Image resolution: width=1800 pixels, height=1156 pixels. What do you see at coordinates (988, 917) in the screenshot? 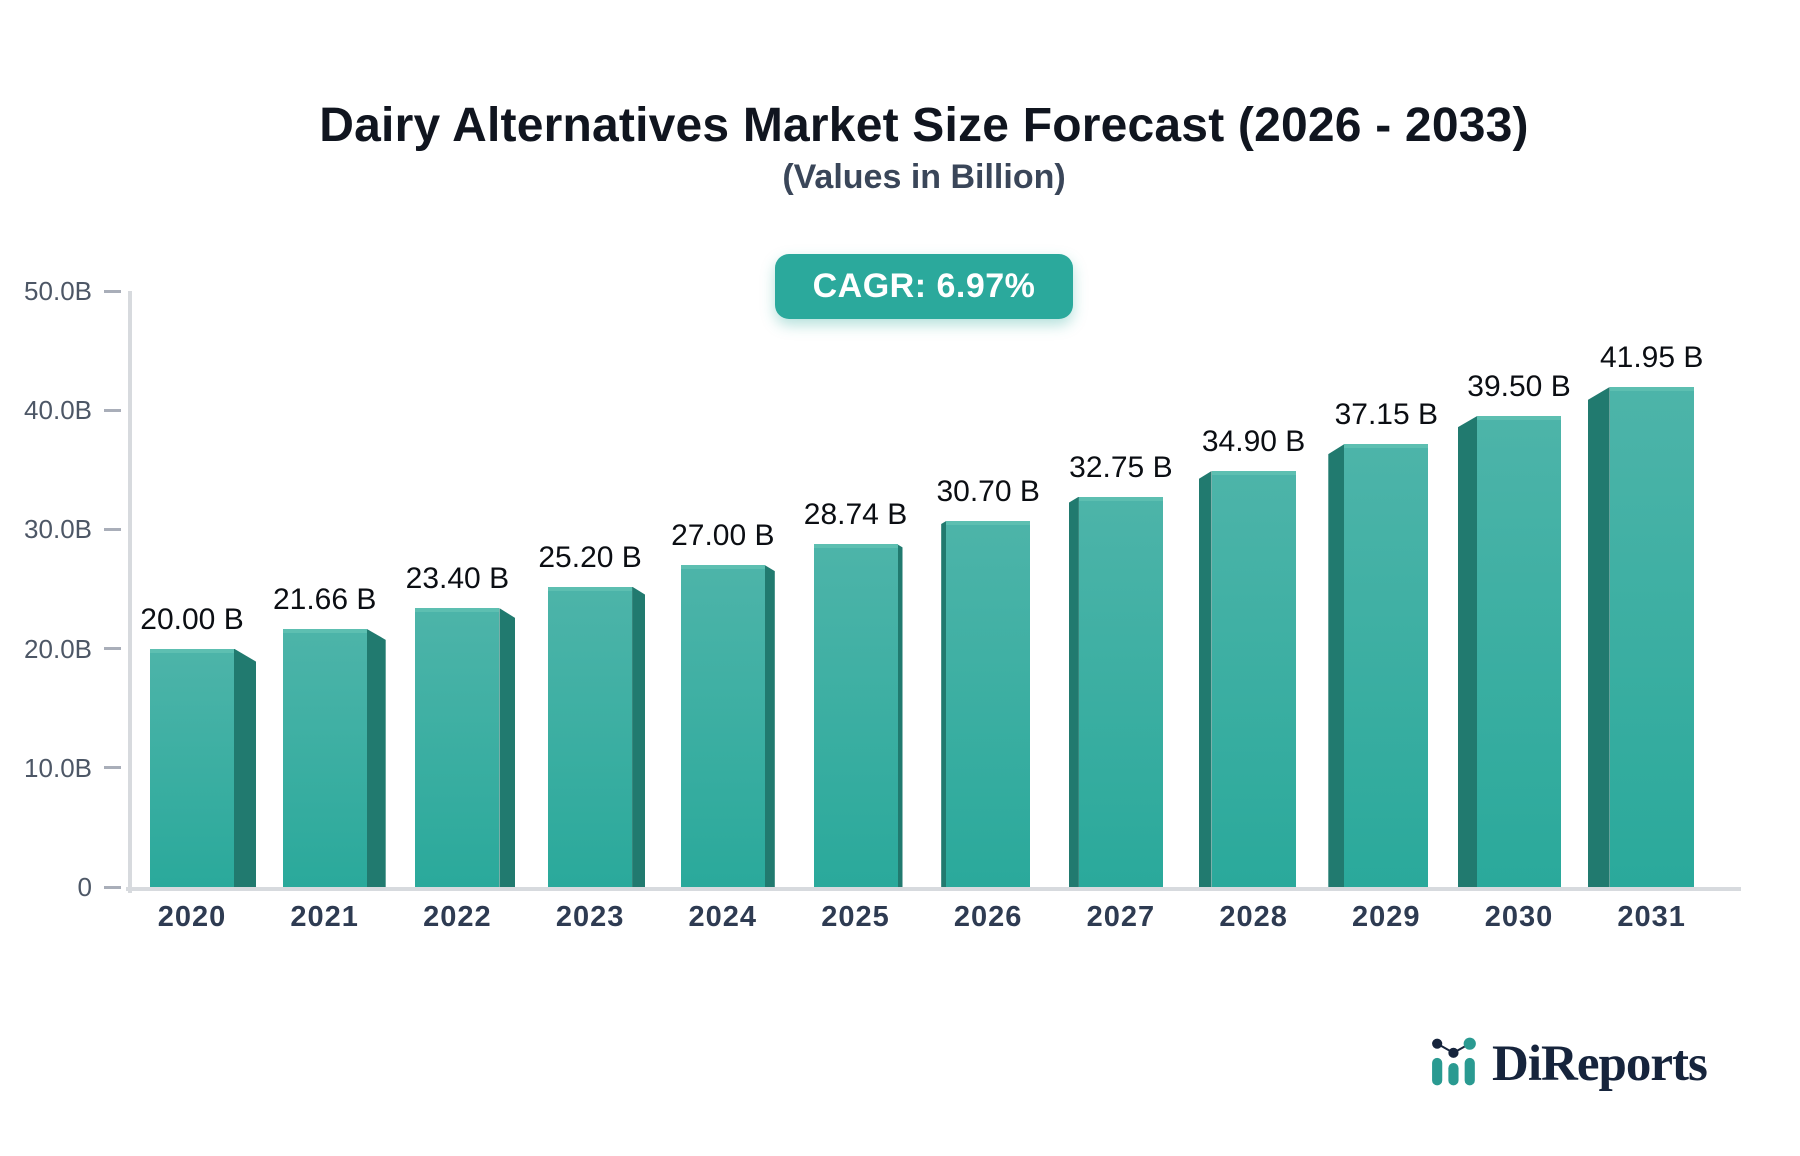
I see `x-tick-label-2026: 2026` at bounding box center [988, 917].